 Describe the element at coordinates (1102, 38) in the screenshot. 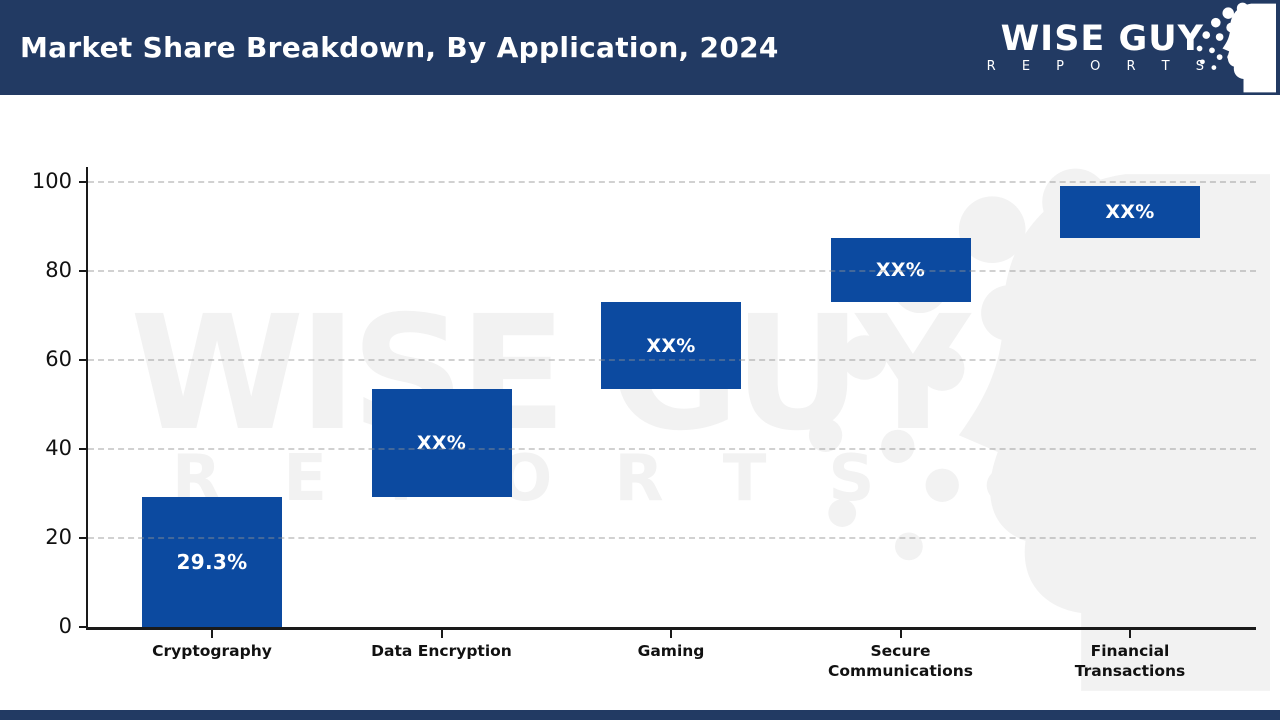

I see `logo-wordmark: WISE GUY` at that location.